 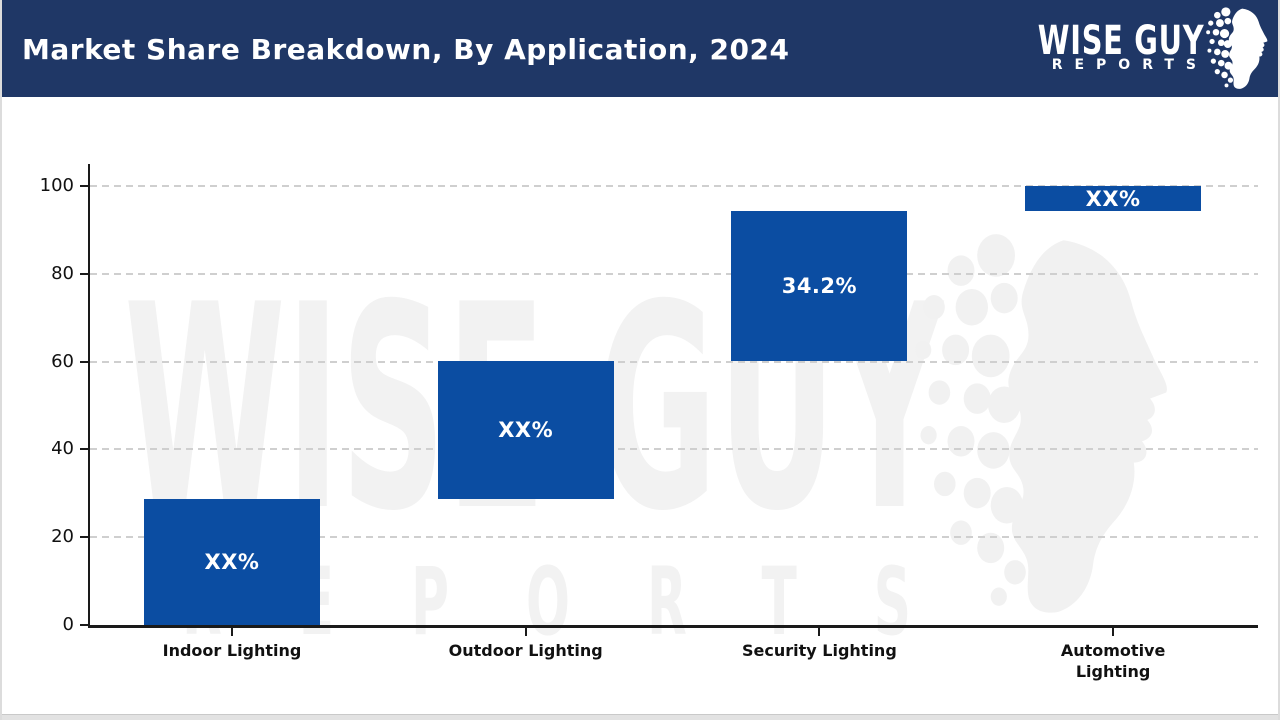 I want to click on category-label: Security Lighting, so click(x=819, y=650).